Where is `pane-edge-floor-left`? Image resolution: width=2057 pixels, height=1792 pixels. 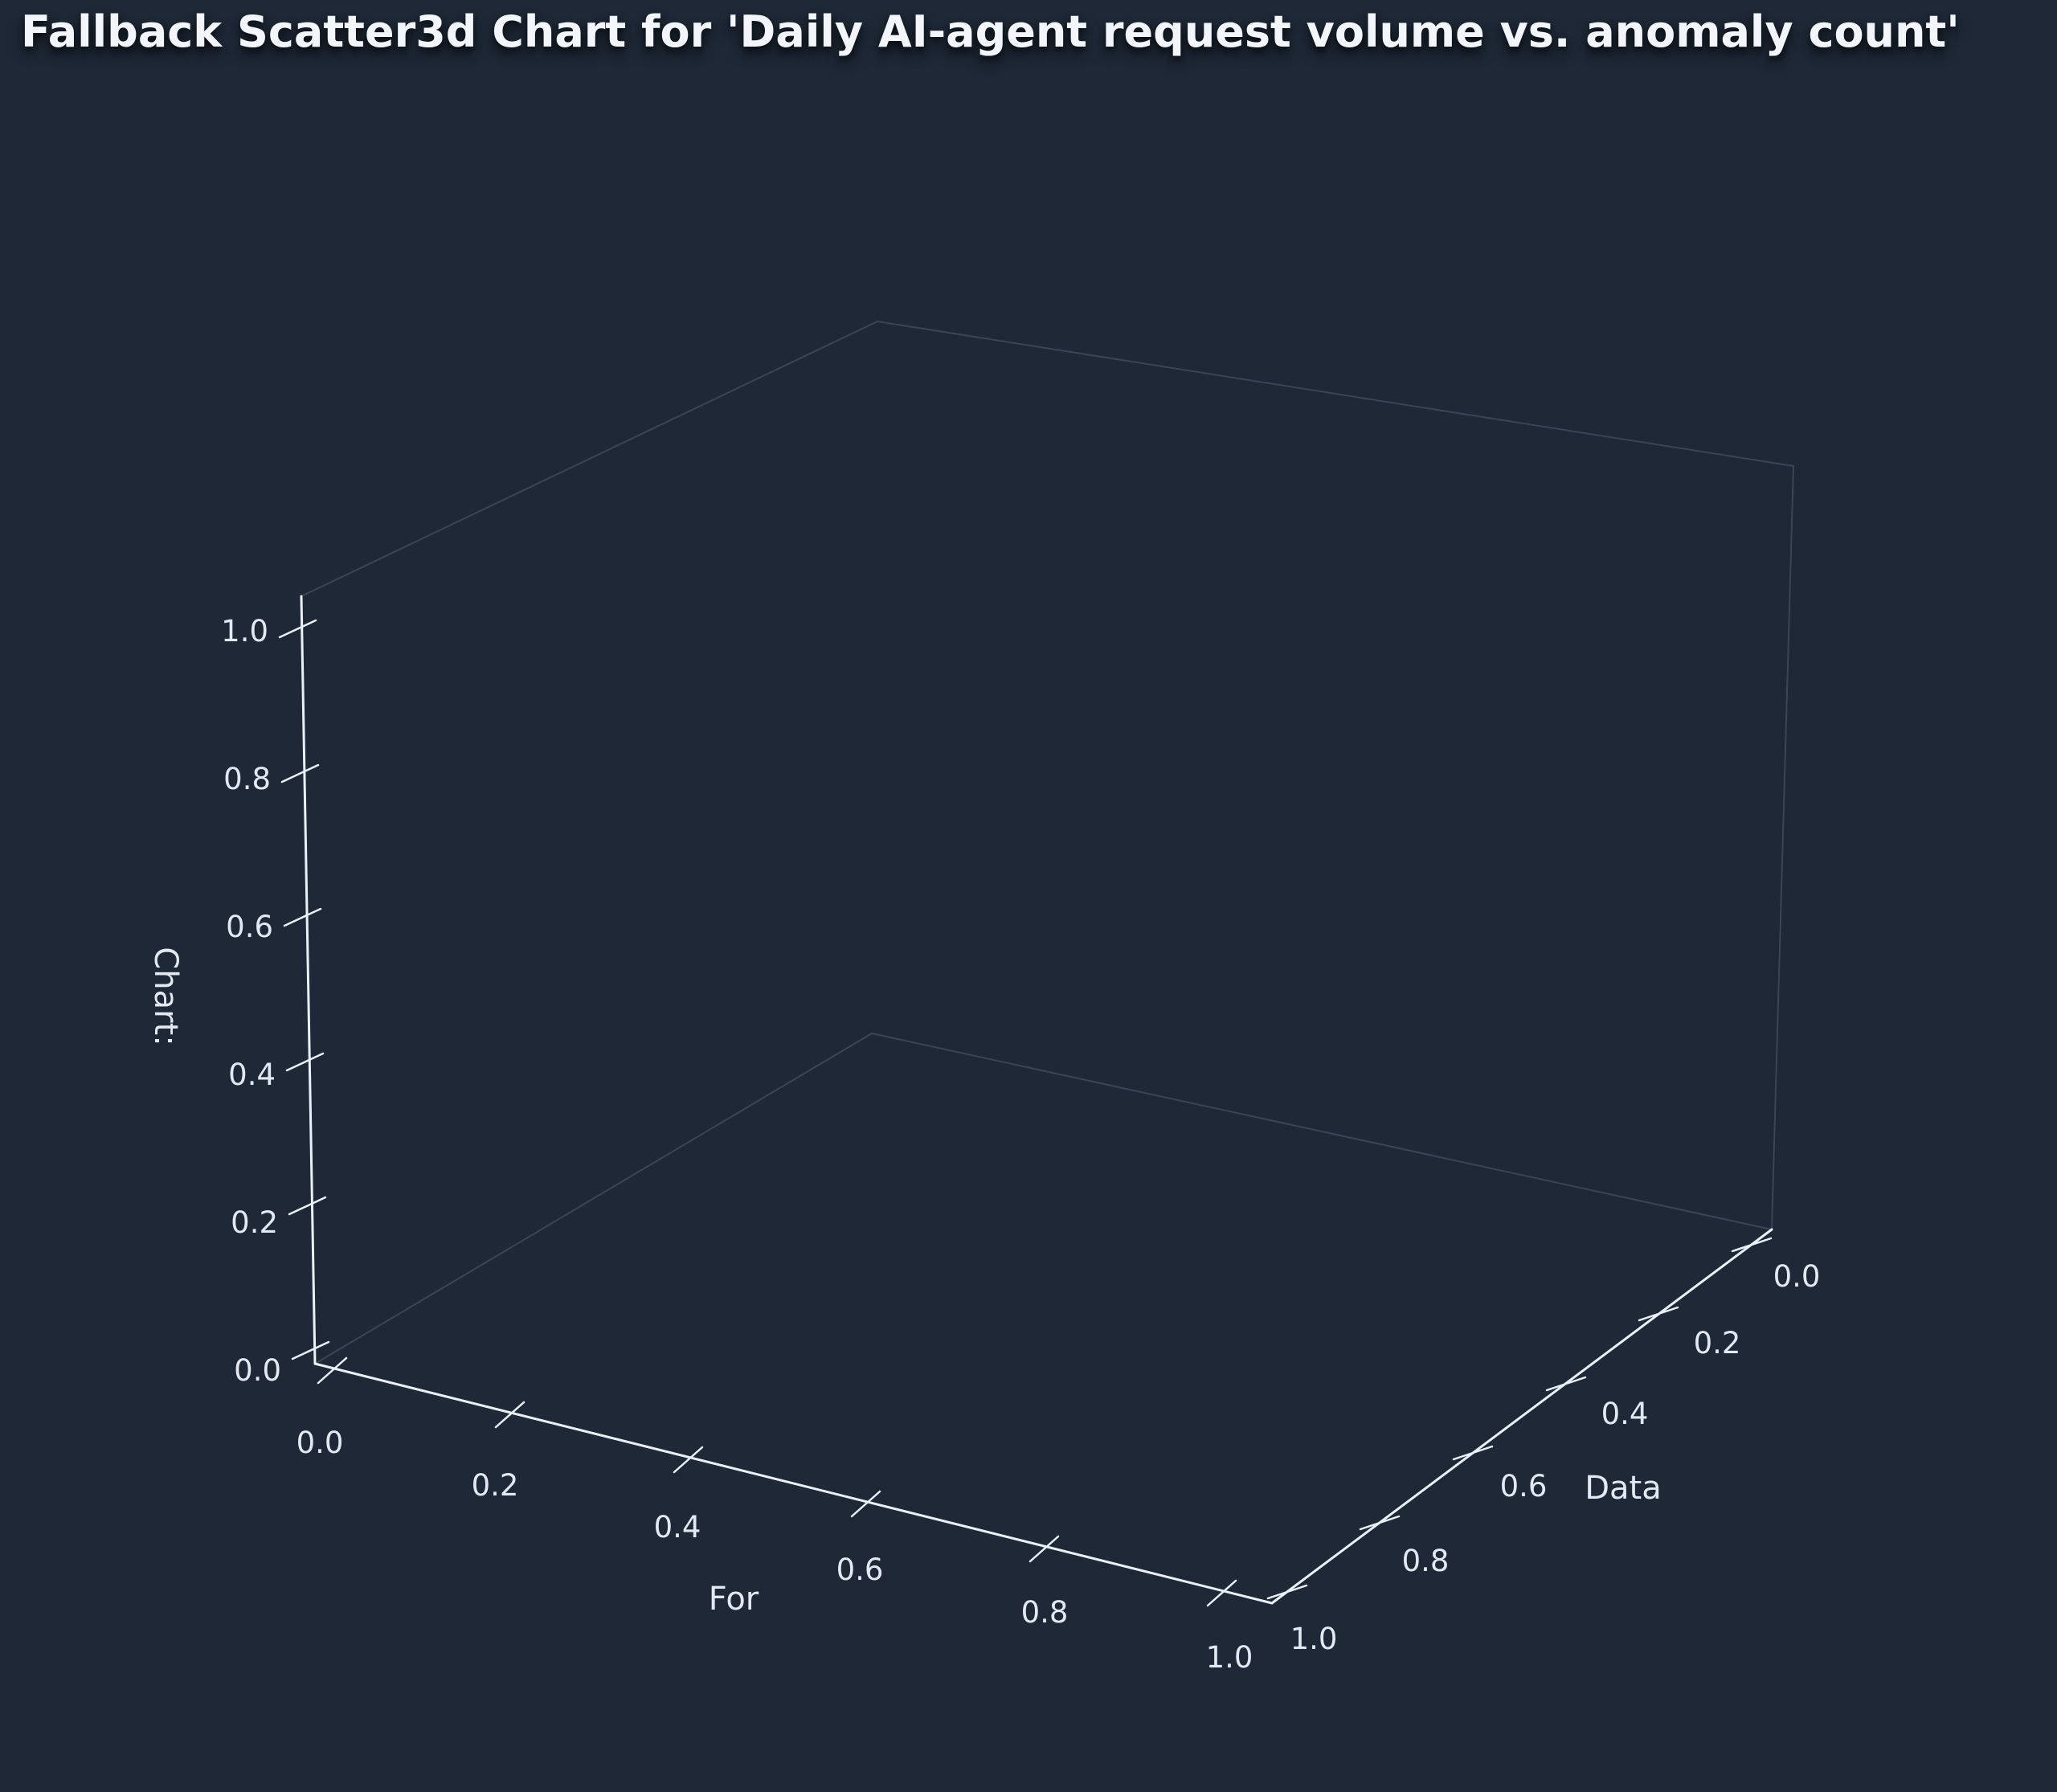 pane-edge-floor-left is located at coordinates (593, 1198).